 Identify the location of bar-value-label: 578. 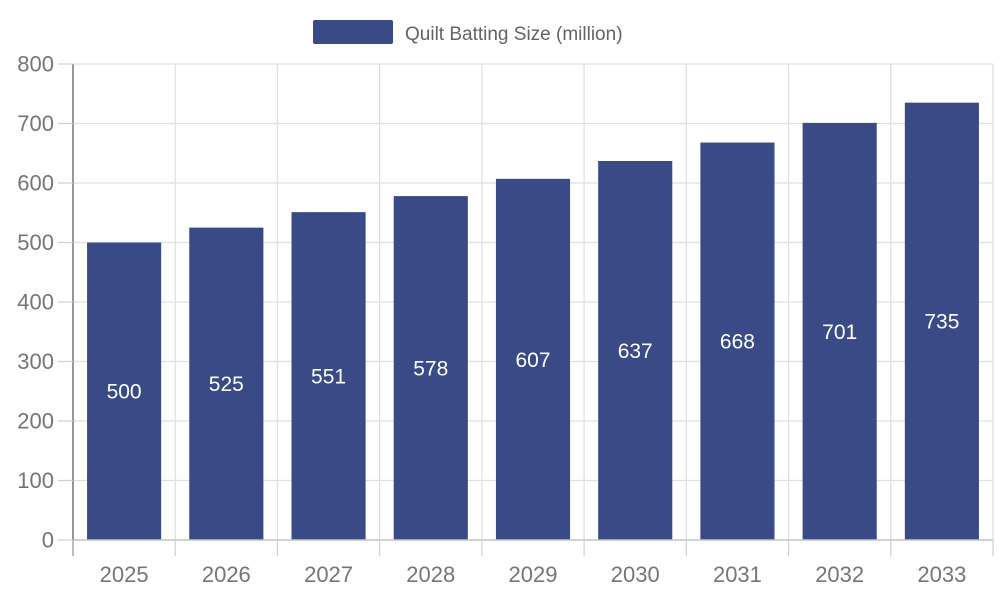
(430, 368).